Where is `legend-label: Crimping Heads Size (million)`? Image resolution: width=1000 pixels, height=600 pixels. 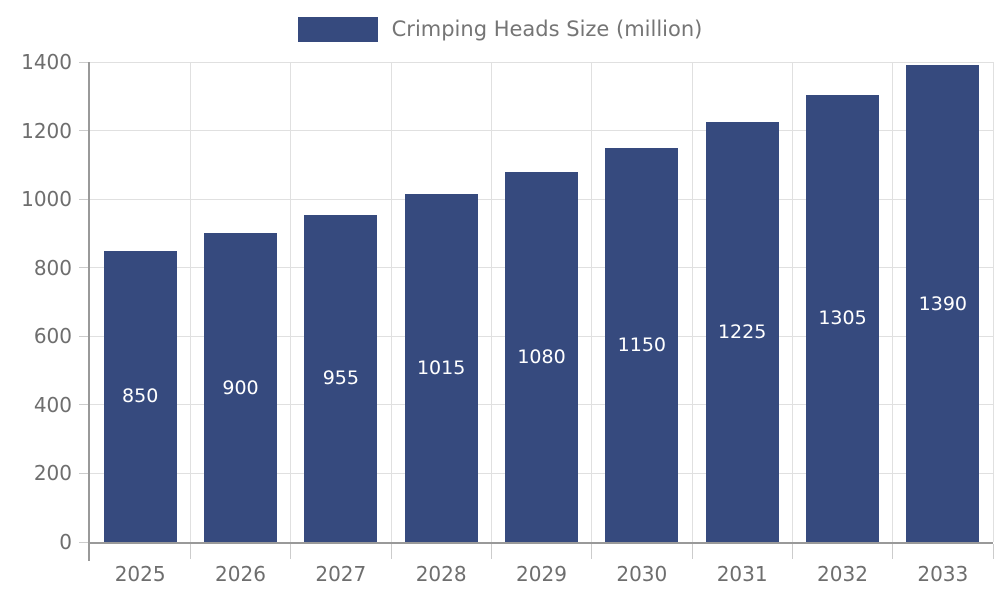 legend-label: Crimping Heads Size (million) is located at coordinates (547, 29).